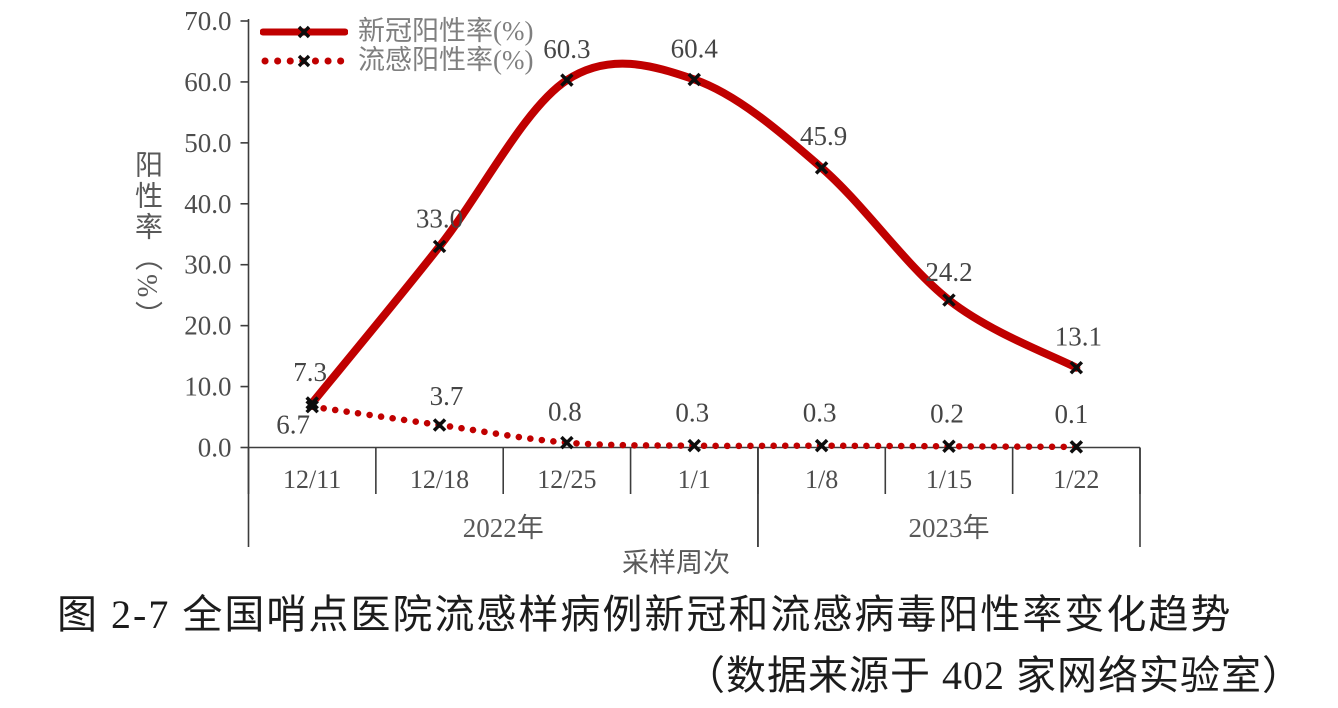 This screenshot has height=708, width=1338. What do you see at coordinates (446, 31) in the screenshot?
I see `legend-label-covid: 新冠阳性率(%)` at bounding box center [446, 31].